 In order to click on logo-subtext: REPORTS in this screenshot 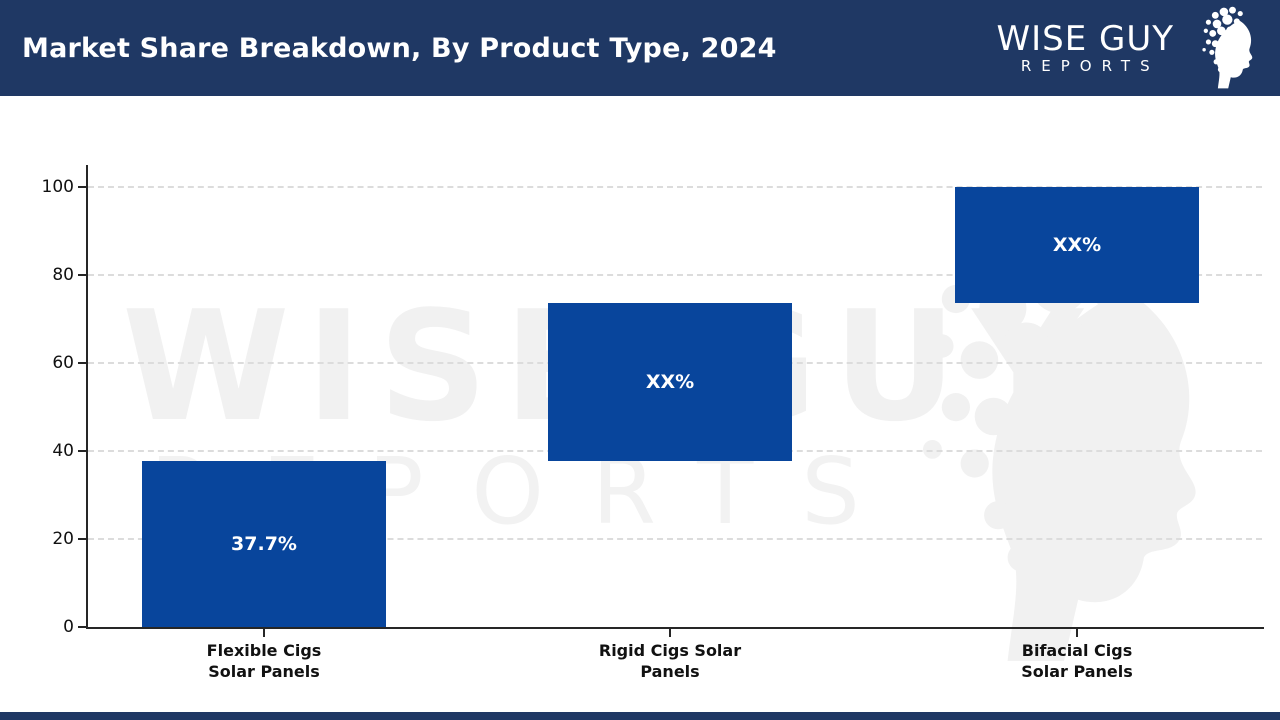, I will do `click(1090, 66)`.